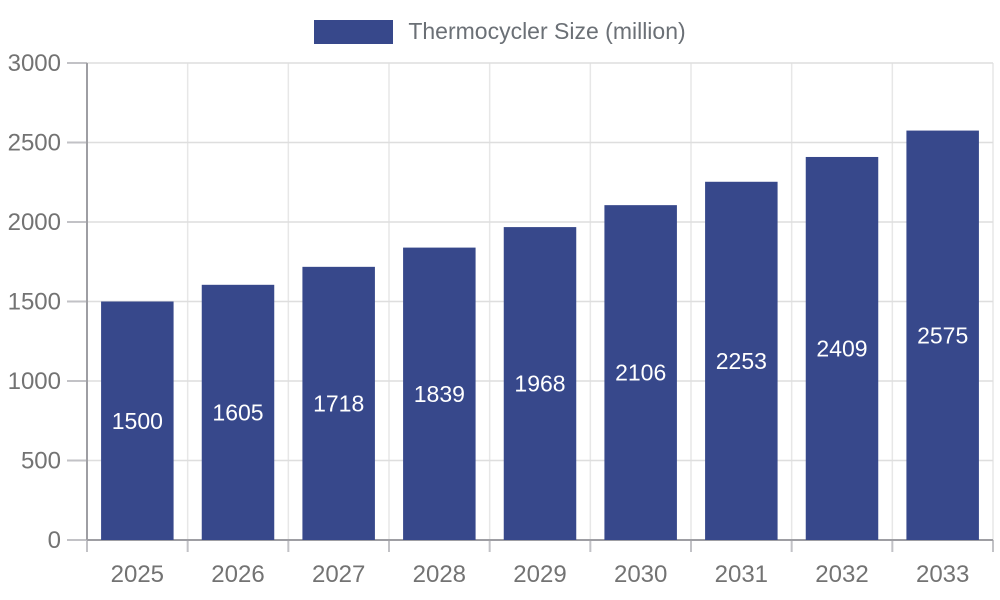  I want to click on x-tick-label: 2031, so click(741, 574).